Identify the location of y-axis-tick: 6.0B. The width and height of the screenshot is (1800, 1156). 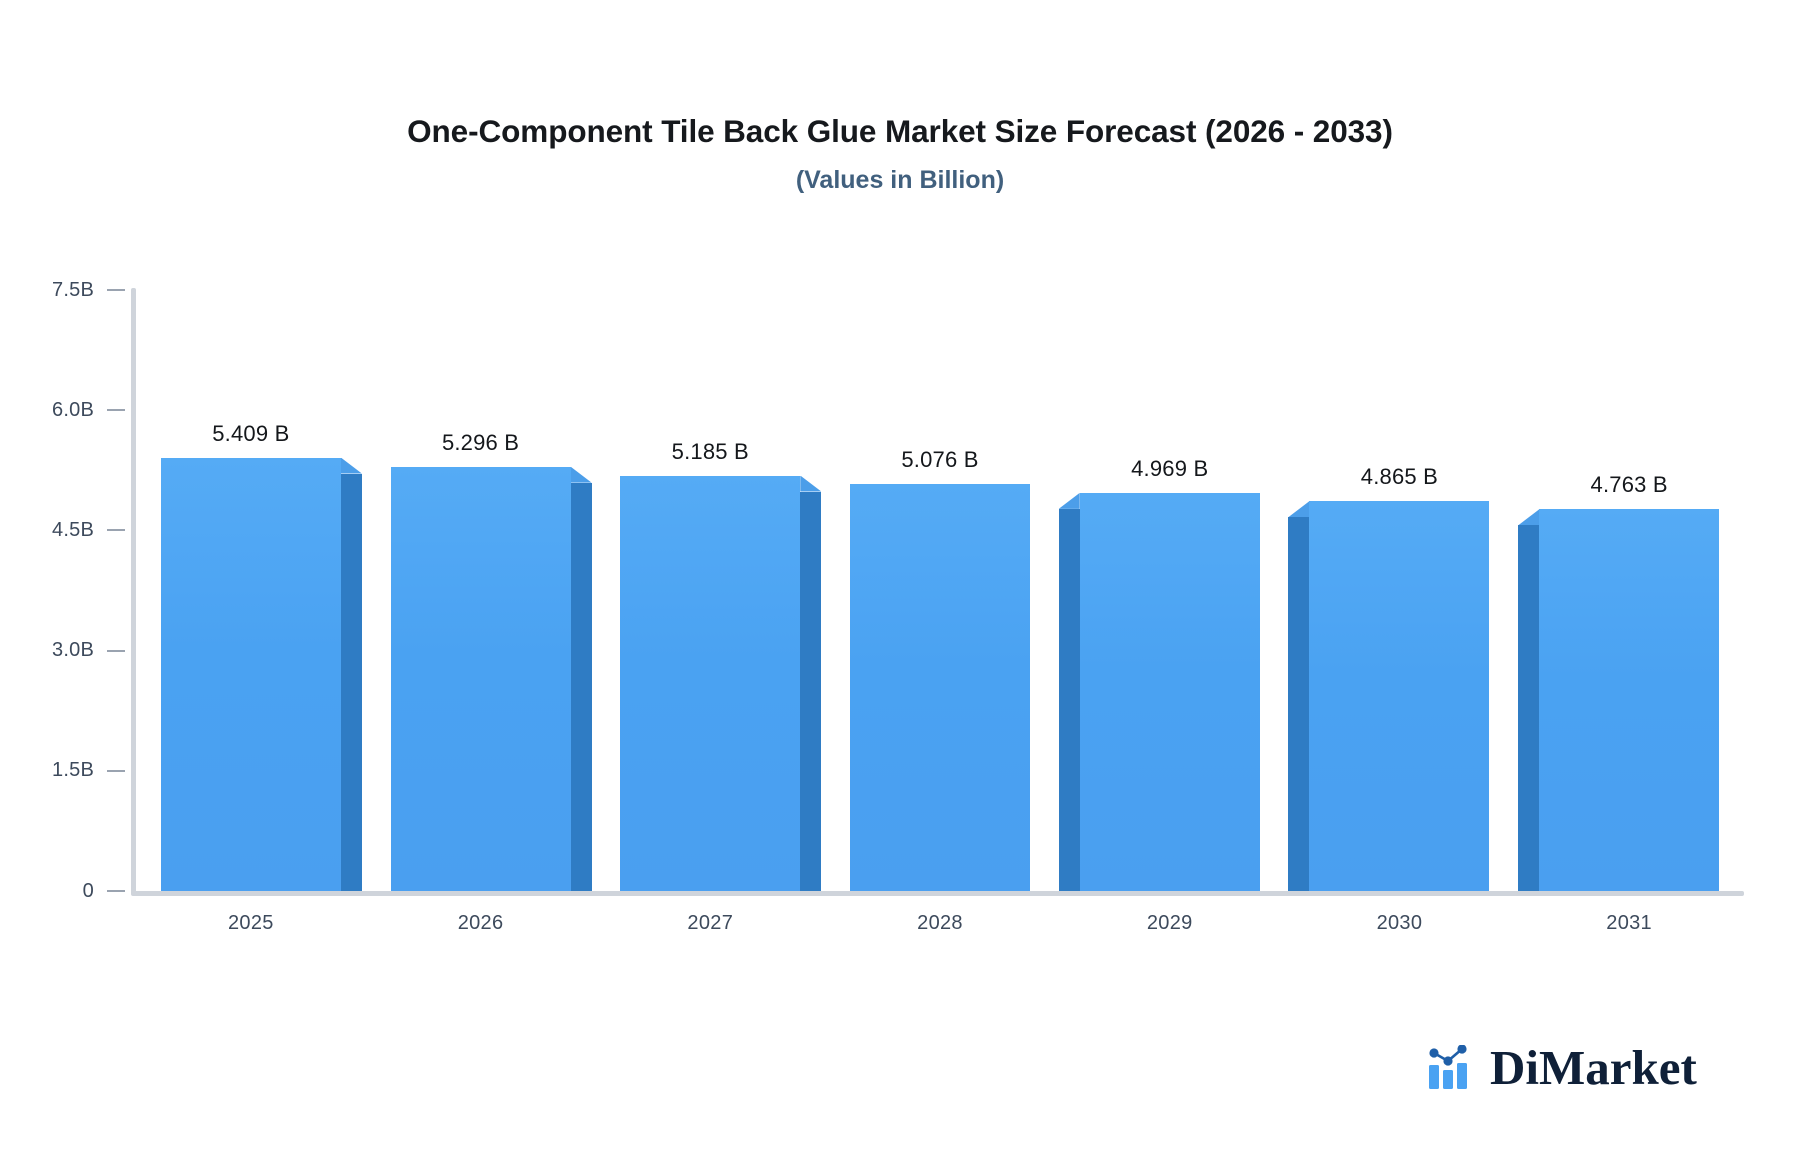
(62, 409).